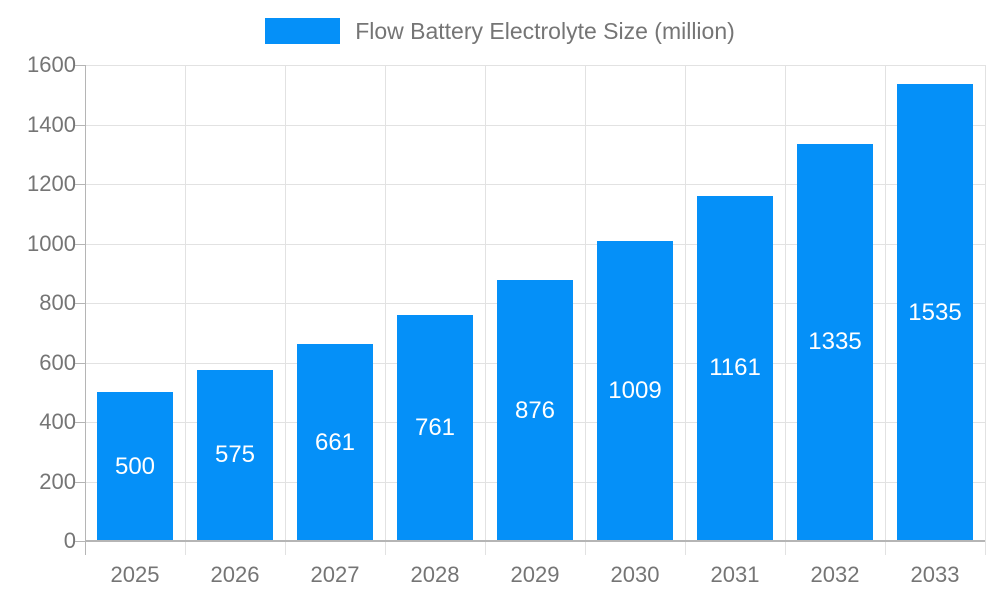 The height and width of the screenshot is (600, 1000). I want to click on bar-2032, so click(835, 342).